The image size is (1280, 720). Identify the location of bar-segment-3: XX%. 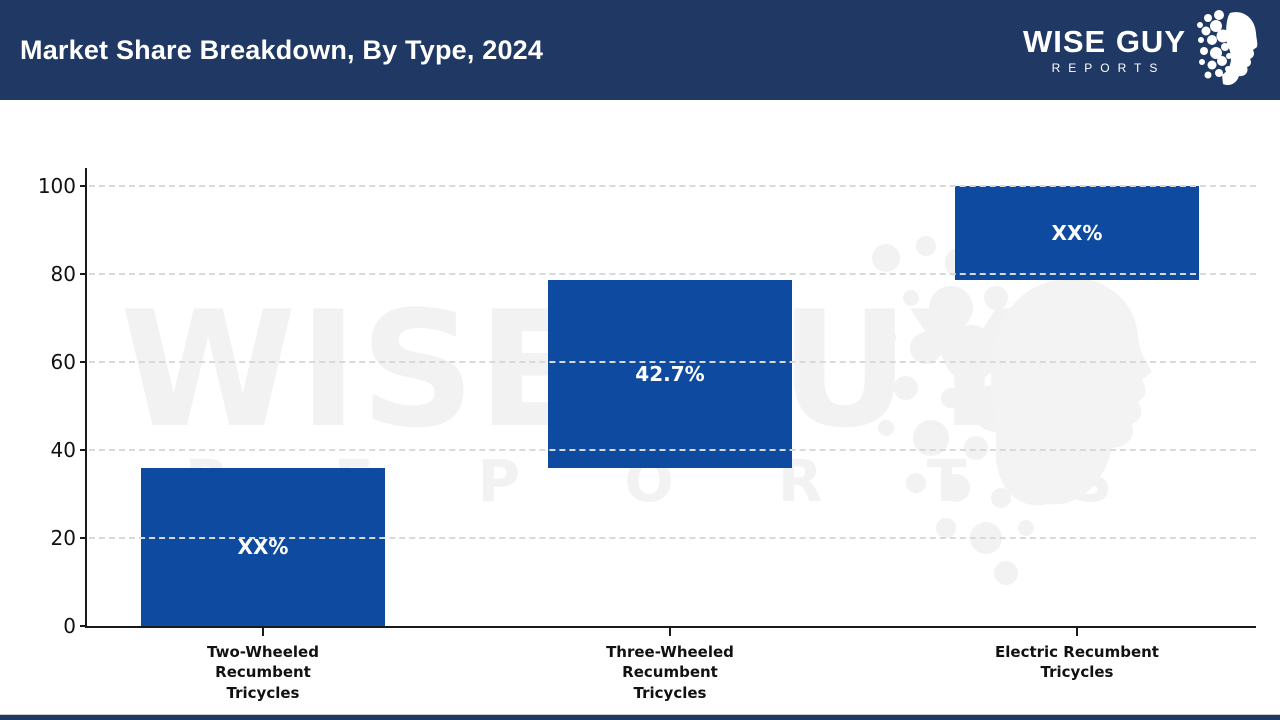
(1077, 233).